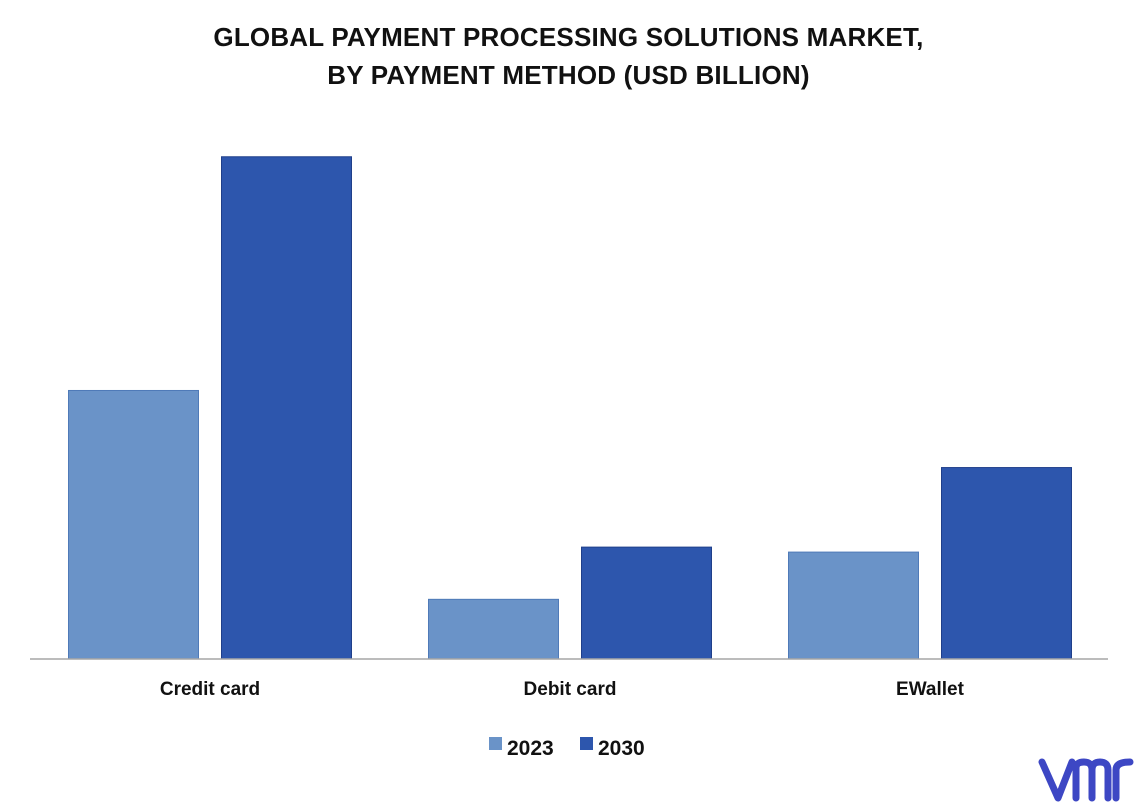 This screenshot has width=1137, height=811. I want to click on bar-2023-debit-card, so click(493, 629).